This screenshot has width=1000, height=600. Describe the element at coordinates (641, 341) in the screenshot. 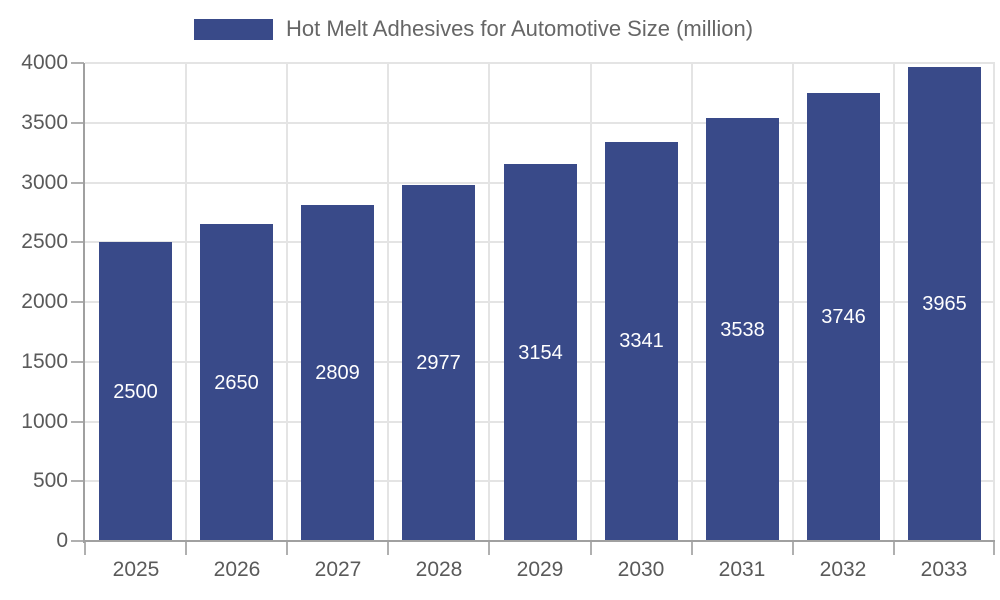

I see `bar-2030` at that location.